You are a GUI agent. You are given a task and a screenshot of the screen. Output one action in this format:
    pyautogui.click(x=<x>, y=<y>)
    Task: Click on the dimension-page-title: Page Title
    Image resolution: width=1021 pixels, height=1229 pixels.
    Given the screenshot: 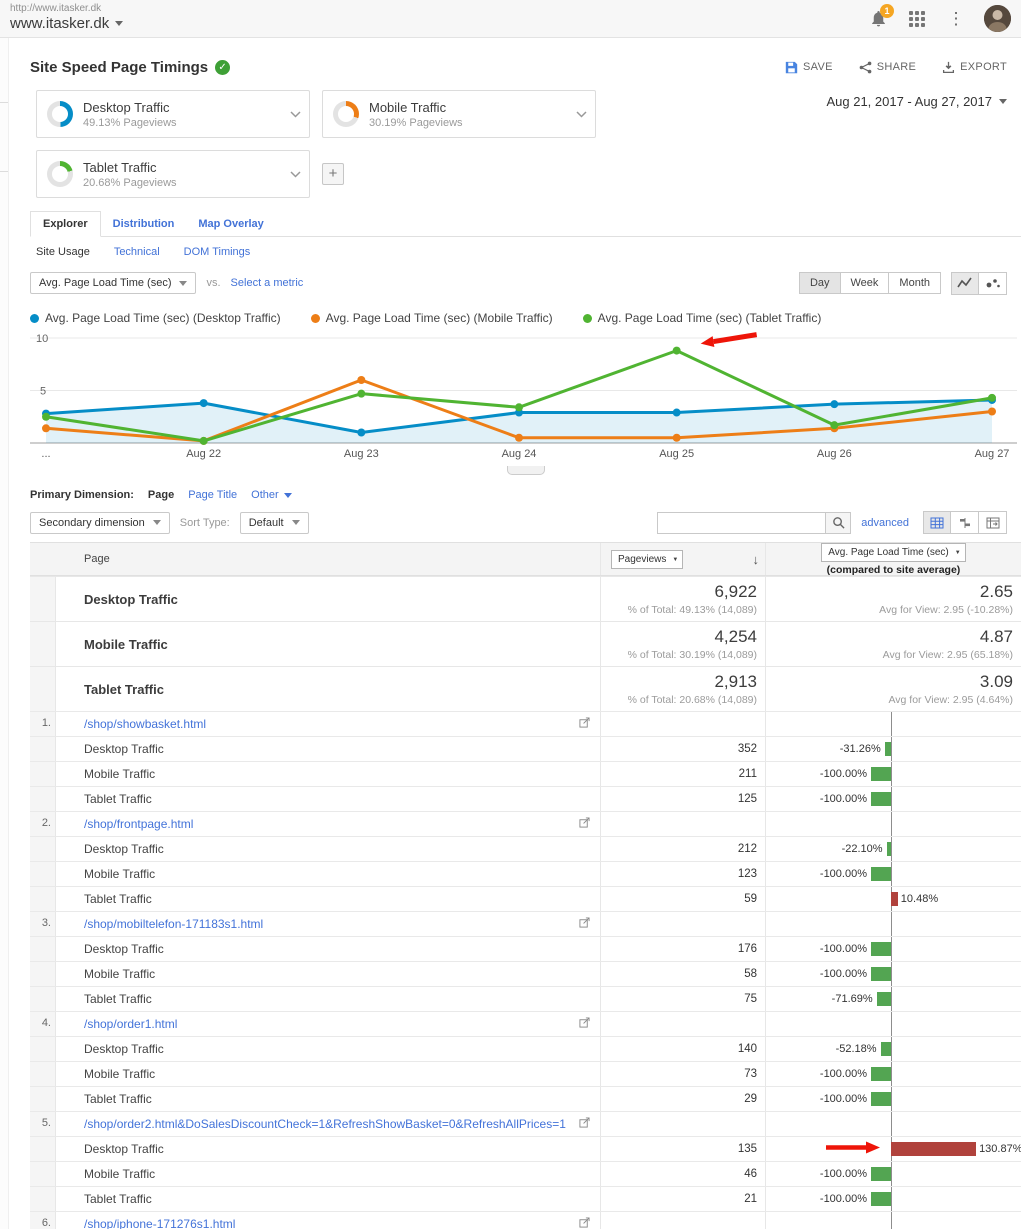 What is the action you would take?
    pyautogui.click(x=213, y=495)
    